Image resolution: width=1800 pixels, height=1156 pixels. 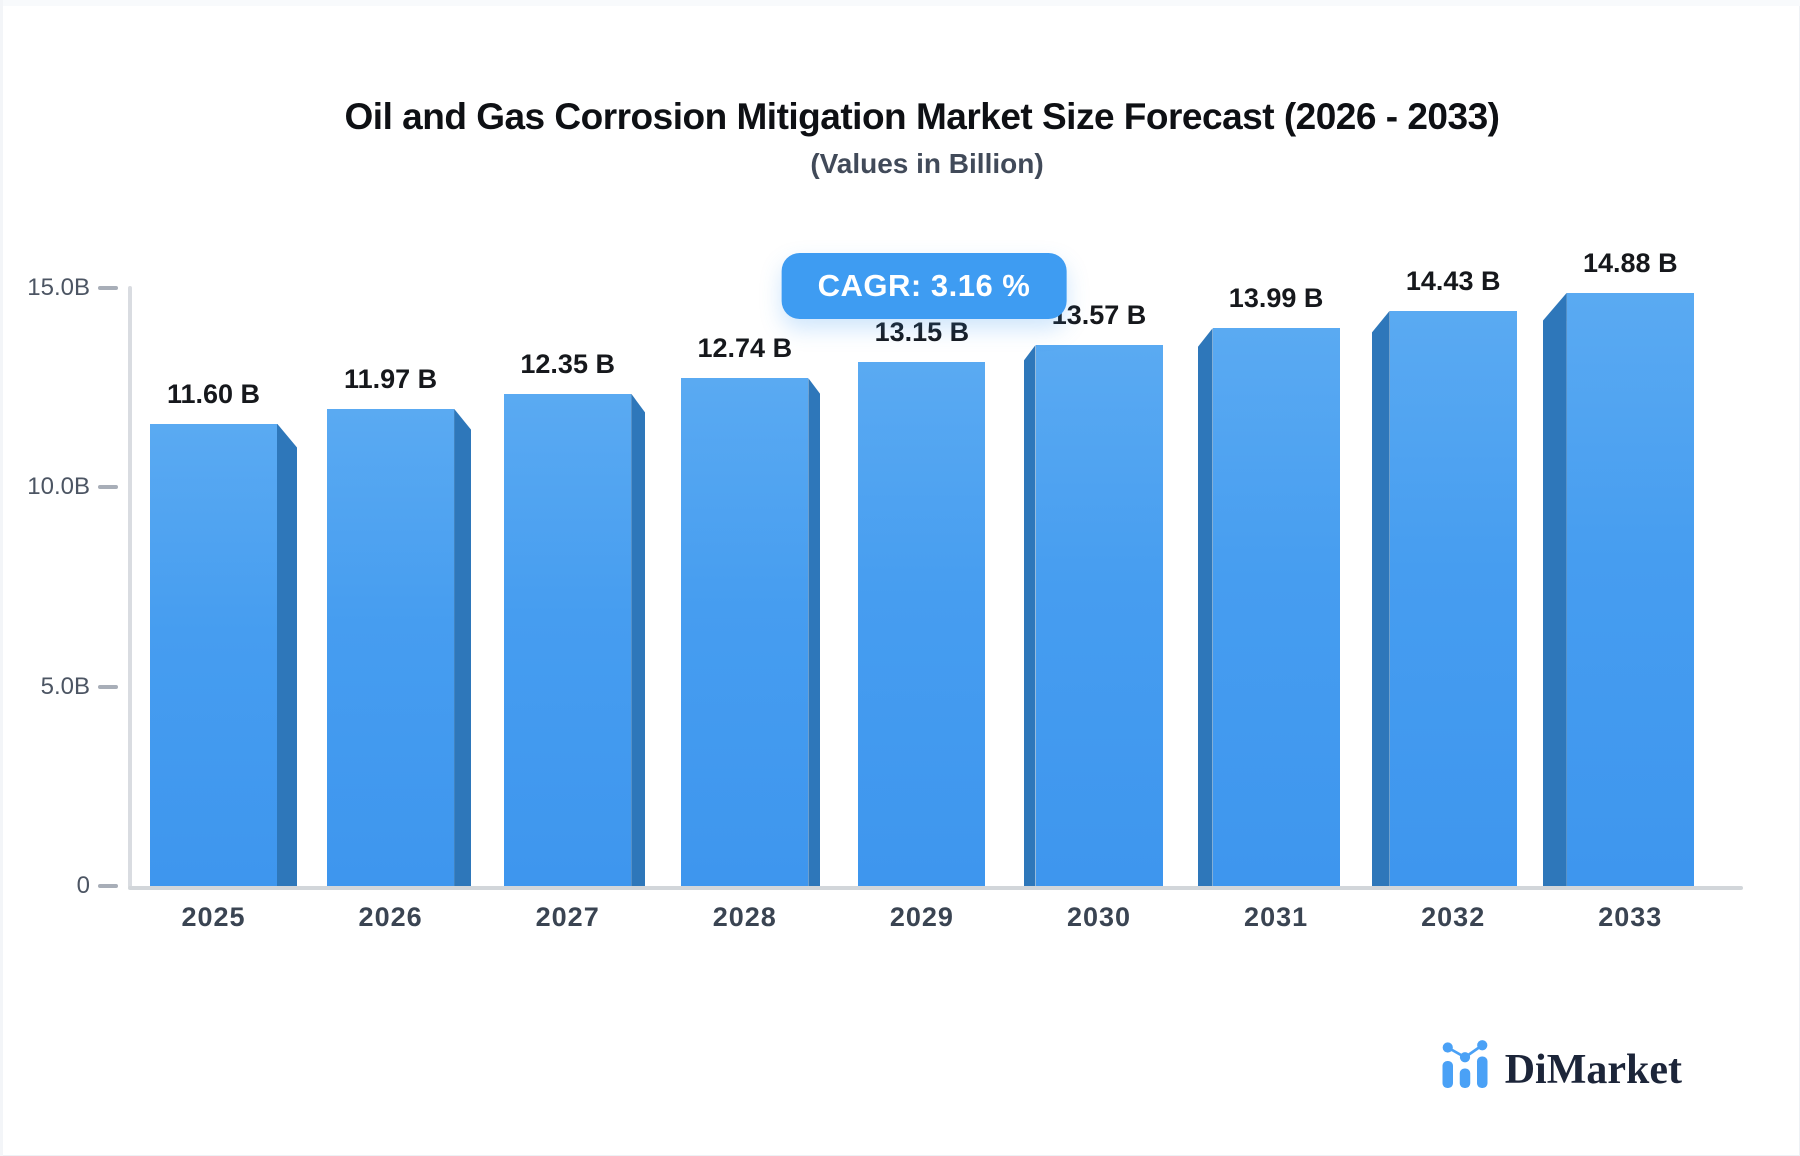 What do you see at coordinates (213, 654) in the screenshot?
I see `bar-2025` at bounding box center [213, 654].